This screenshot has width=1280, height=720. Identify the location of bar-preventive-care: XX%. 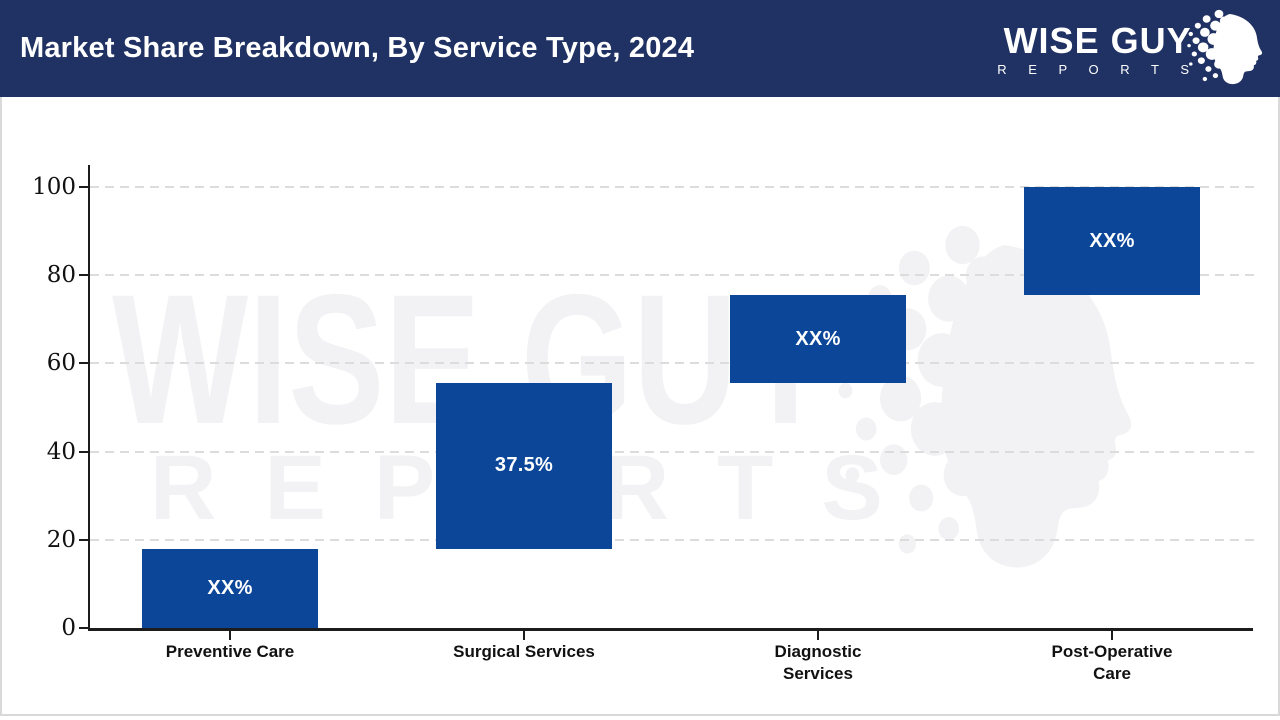
(230, 588).